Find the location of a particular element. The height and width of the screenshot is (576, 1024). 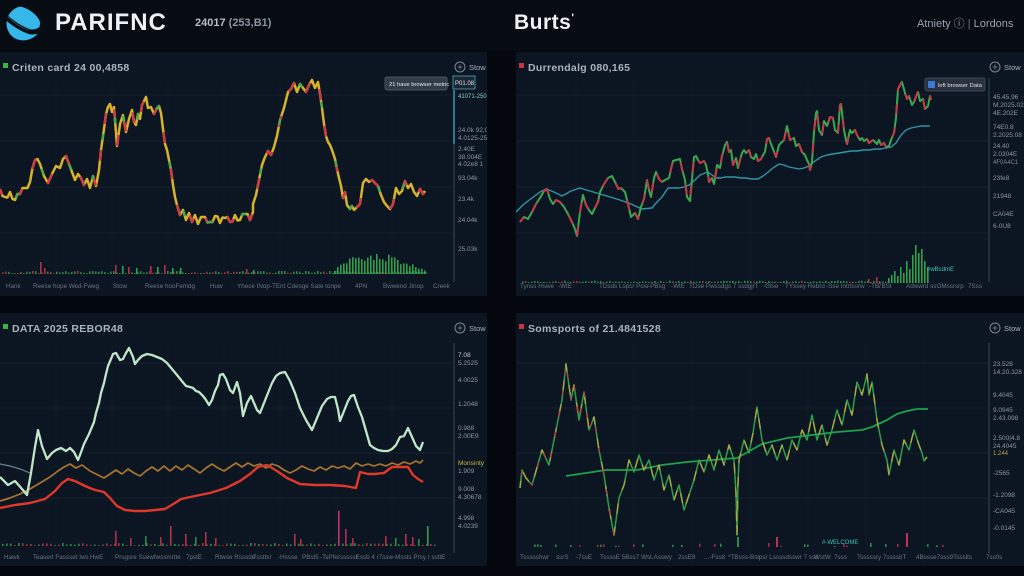

svg-text: TYssey Rebrd is located at coordinates (805, 286).